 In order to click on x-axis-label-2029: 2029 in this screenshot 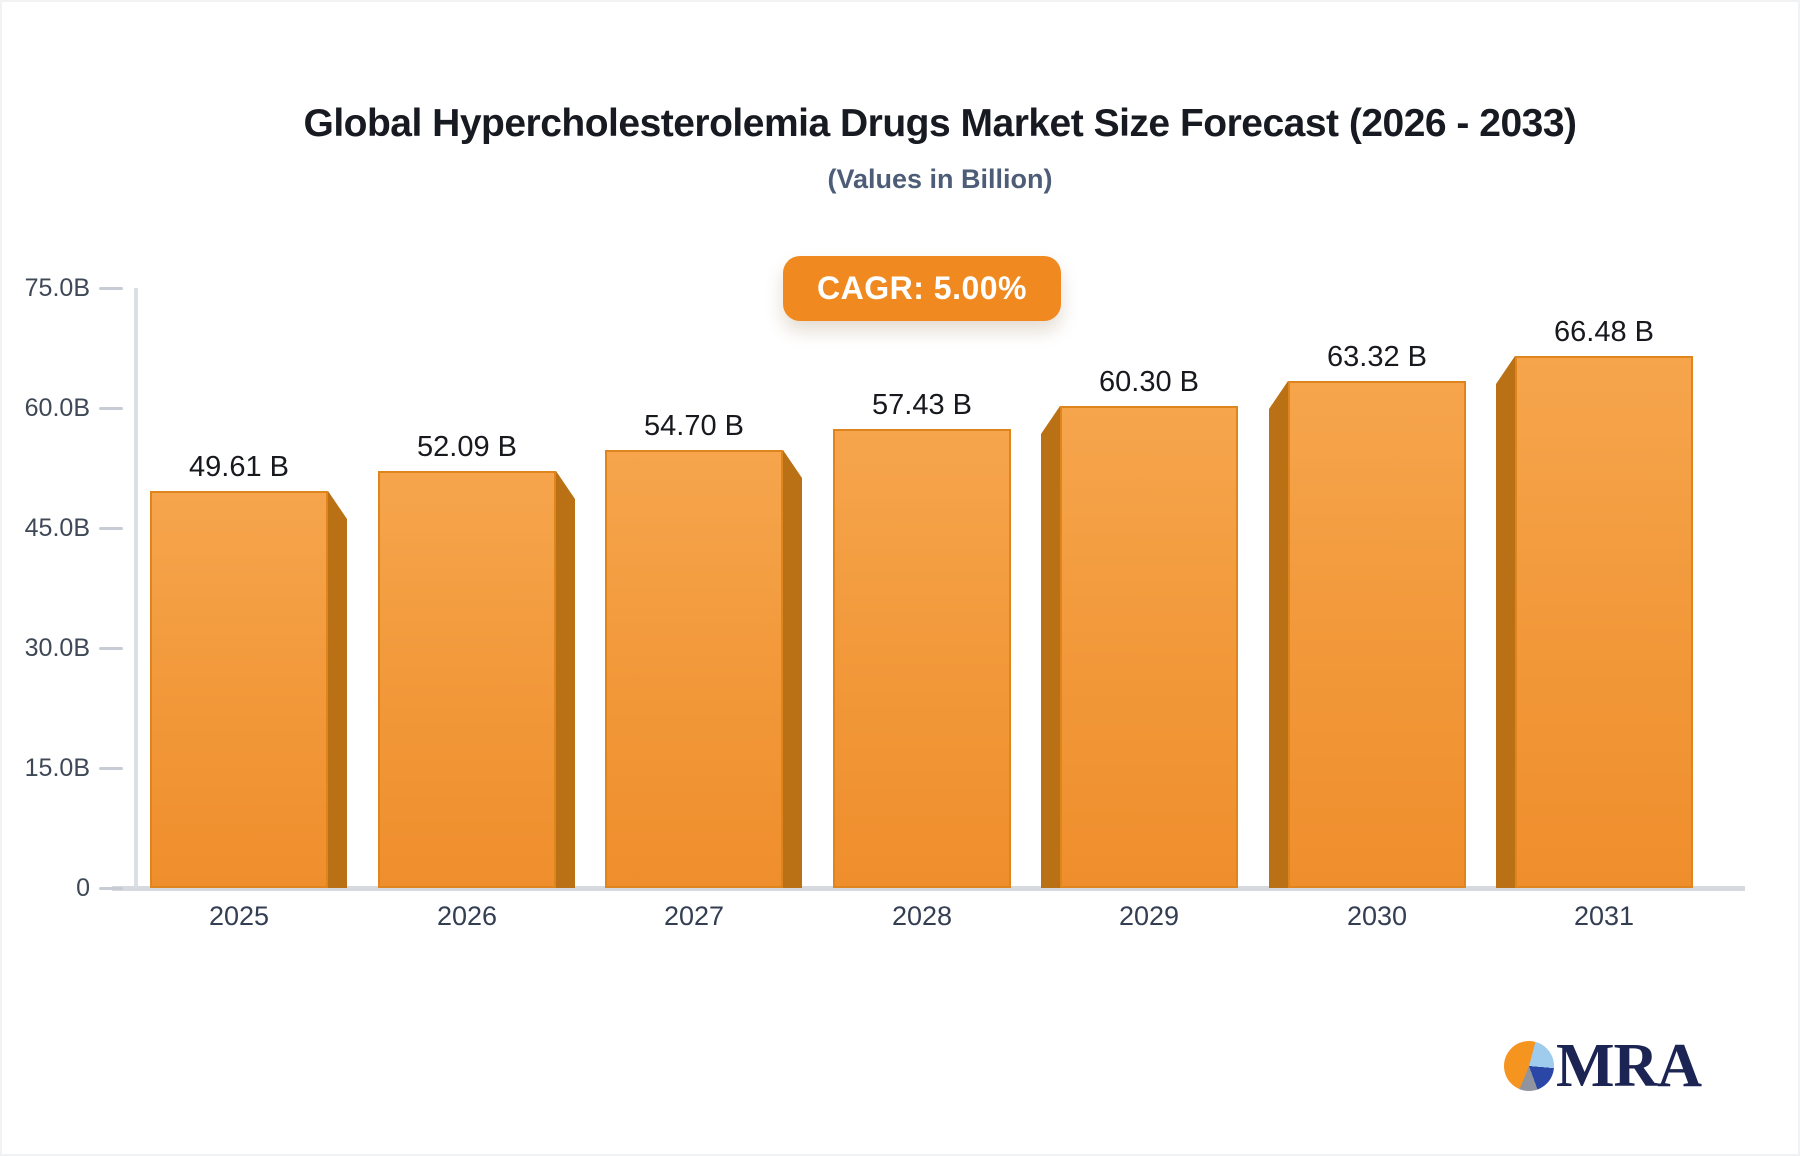, I will do `click(1149, 916)`.